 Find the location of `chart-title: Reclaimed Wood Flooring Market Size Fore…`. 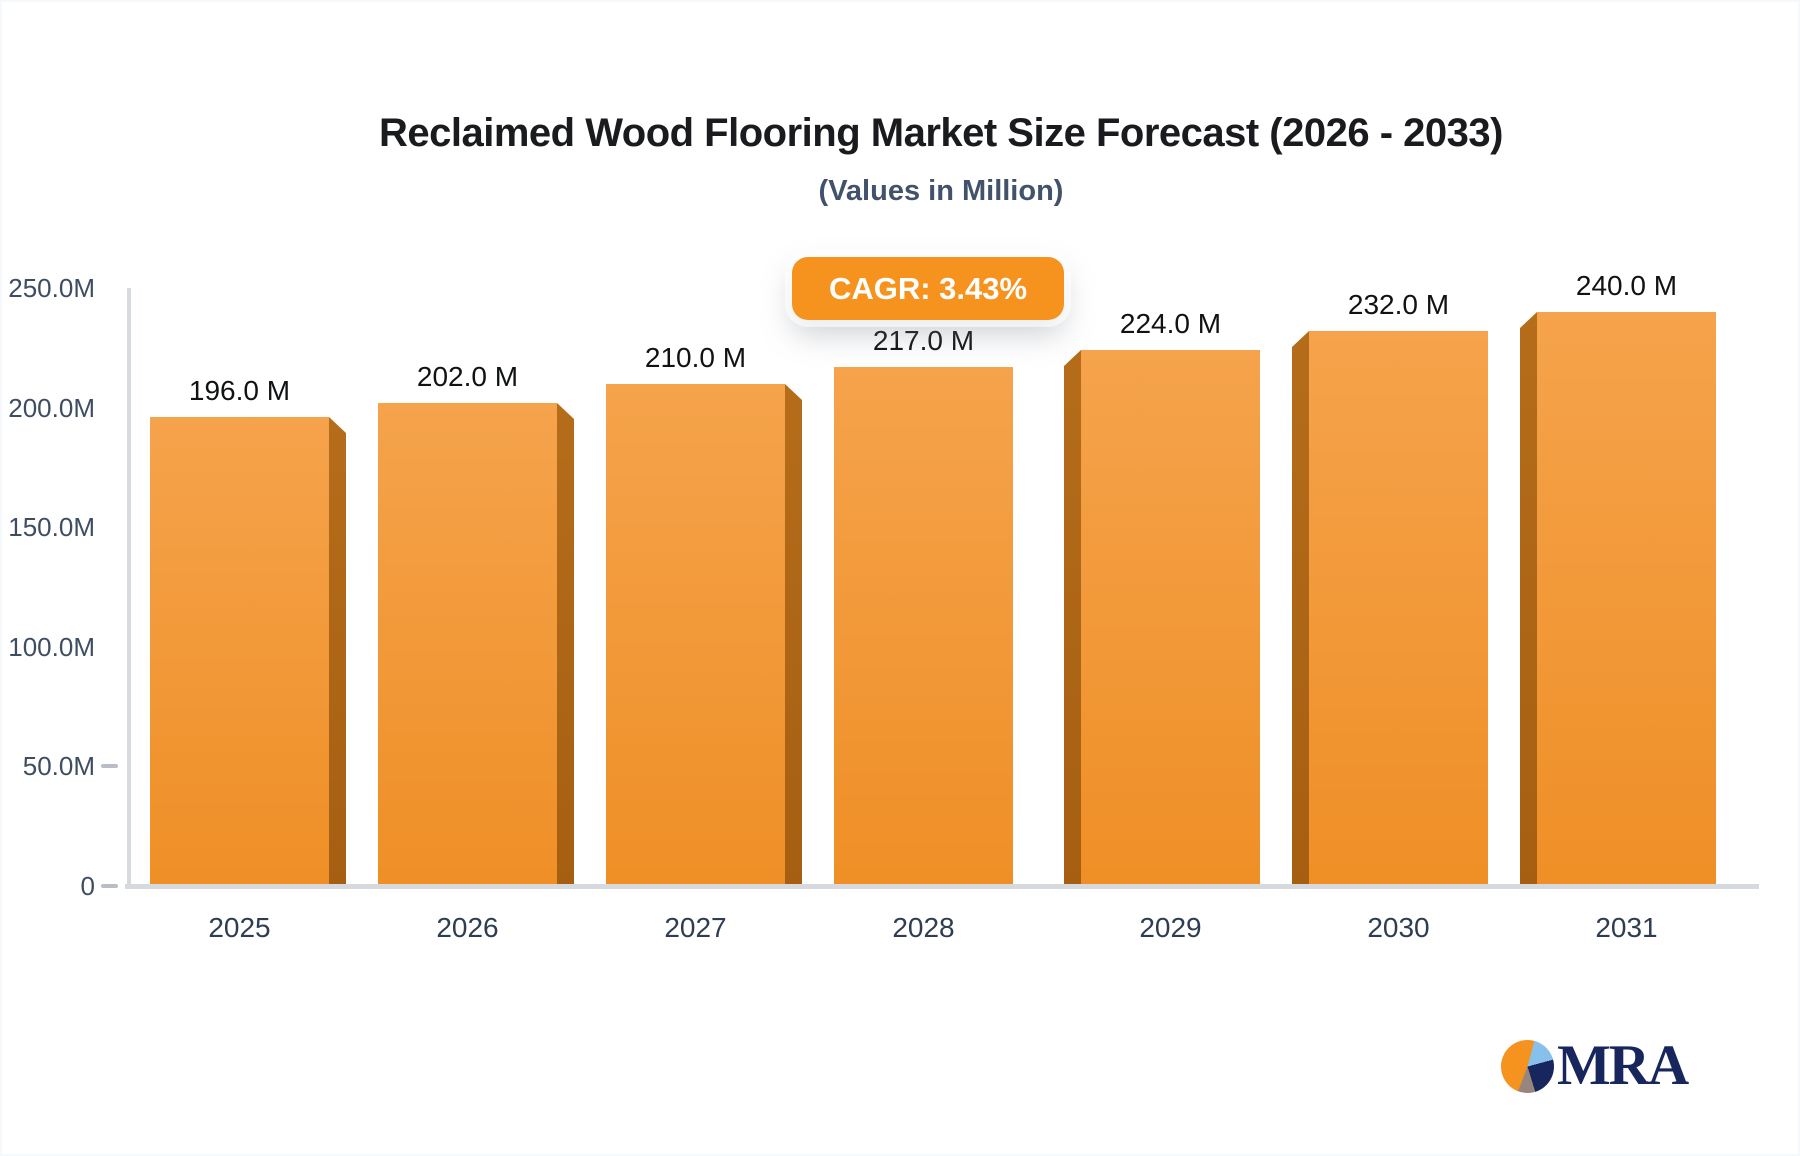

chart-title: Reclaimed Wood Flooring Market Size Fore… is located at coordinates (941, 133).